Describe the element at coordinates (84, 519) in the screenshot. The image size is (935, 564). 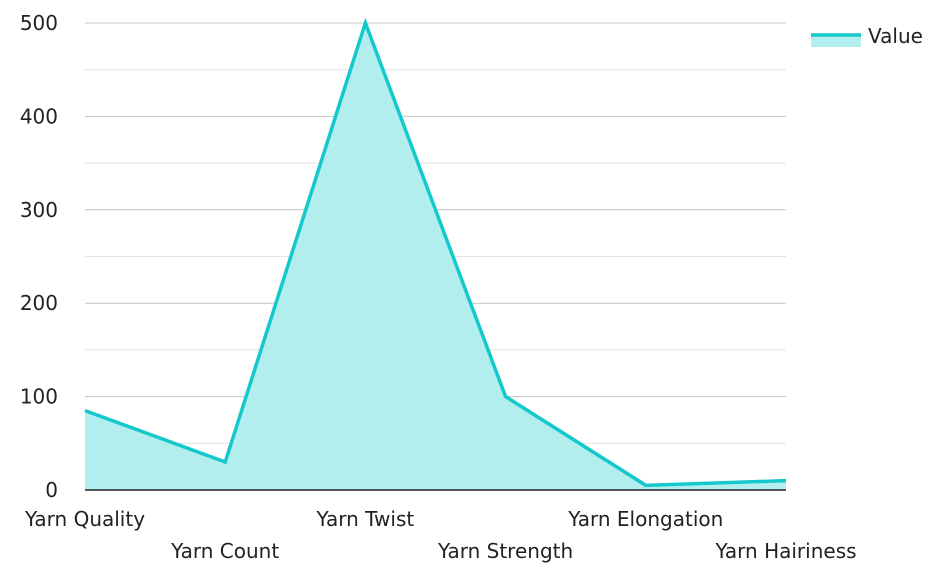
I see `x-tick-label: Yarn Quality` at that location.